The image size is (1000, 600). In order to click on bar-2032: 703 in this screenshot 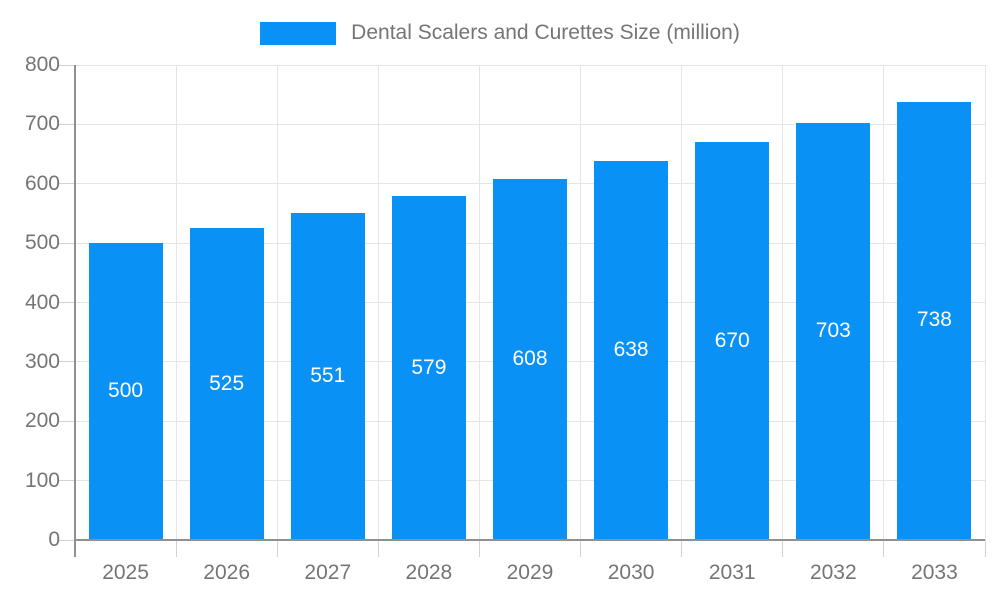, I will do `click(833, 330)`.